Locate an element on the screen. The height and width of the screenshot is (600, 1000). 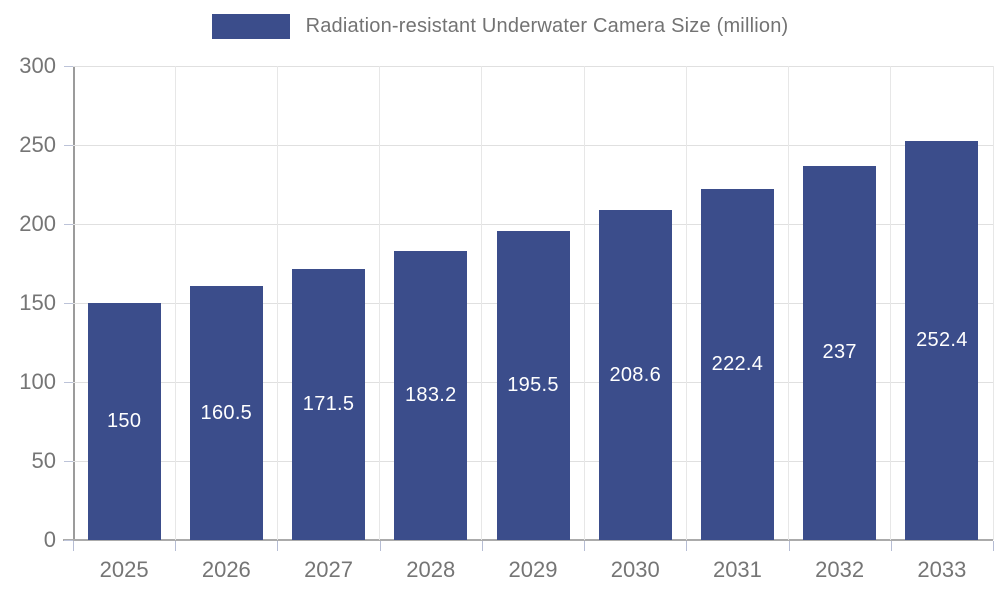
y-tick-label: 300 is located at coordinates (37, 65).